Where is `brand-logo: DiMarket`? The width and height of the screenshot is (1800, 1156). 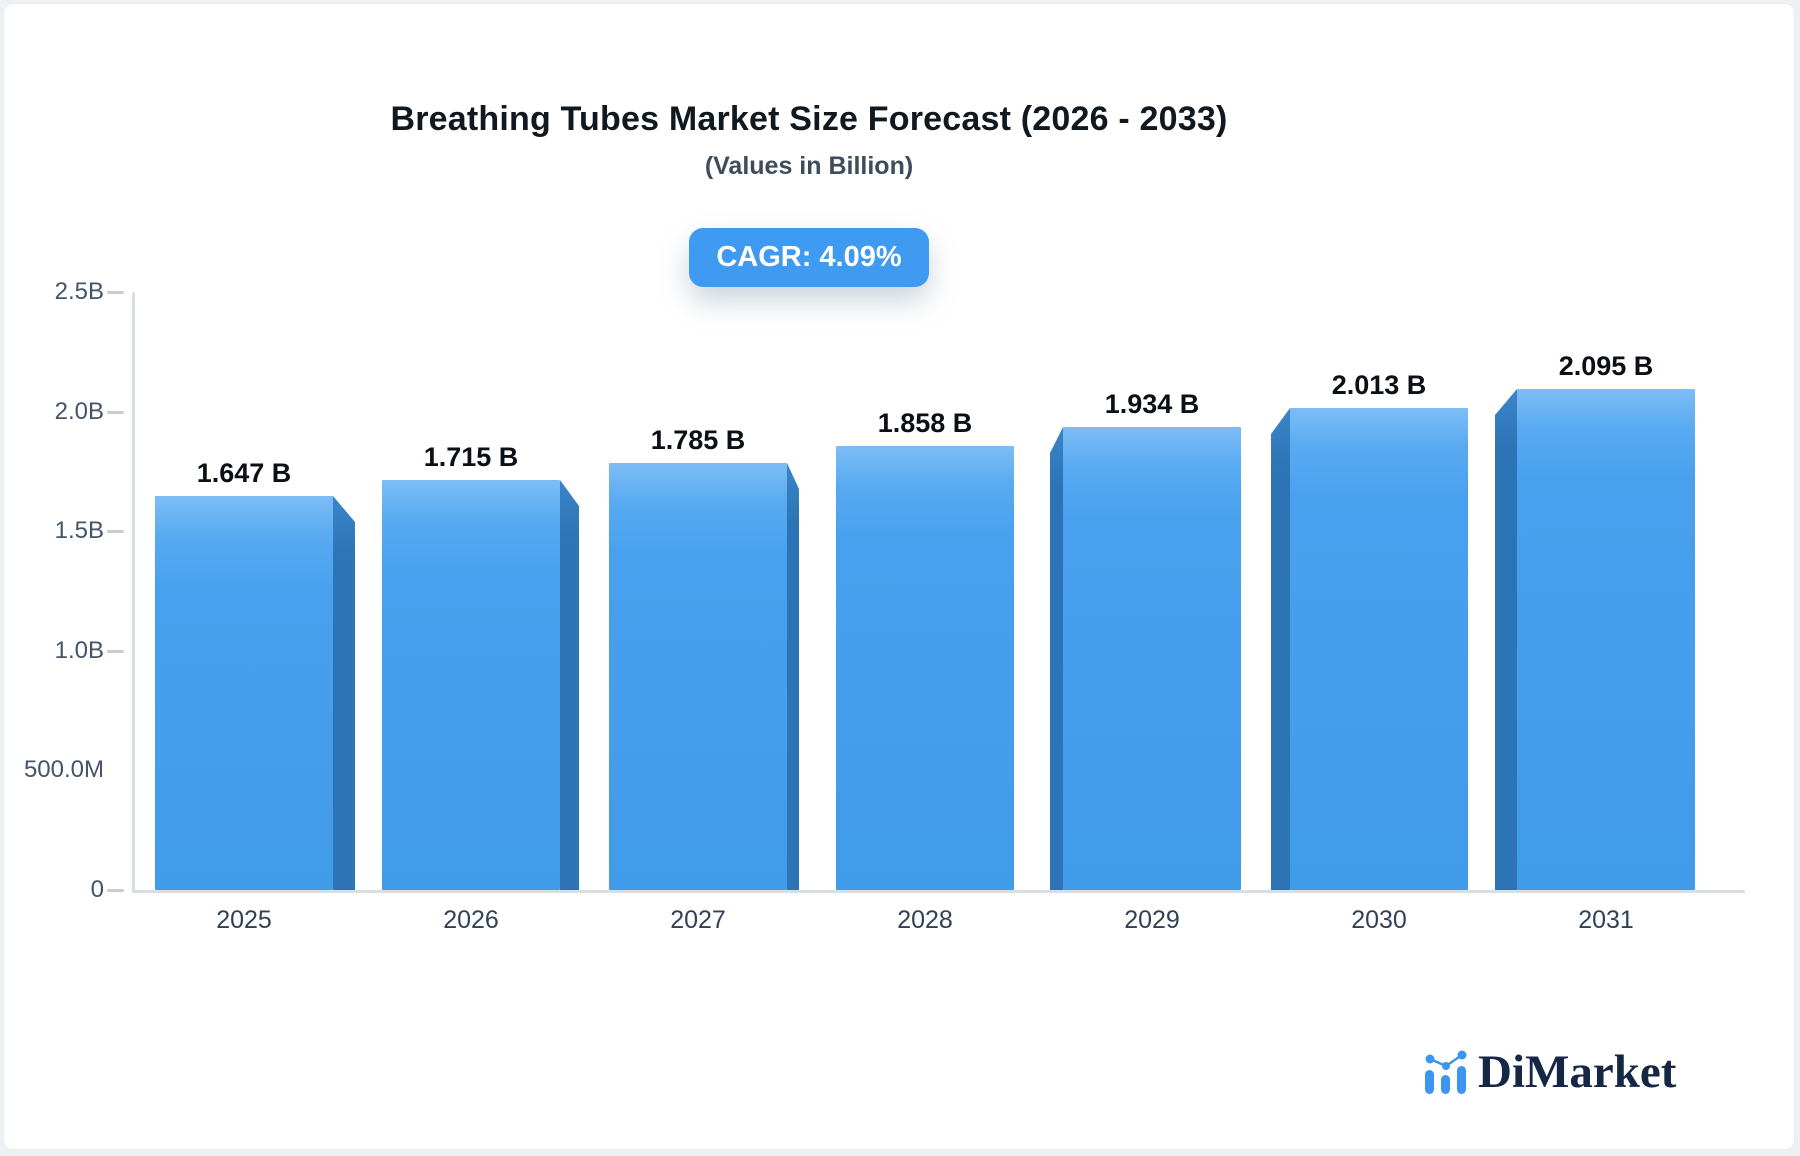 brand-logo: DiMarket is located at coordinates (1549, 1072).